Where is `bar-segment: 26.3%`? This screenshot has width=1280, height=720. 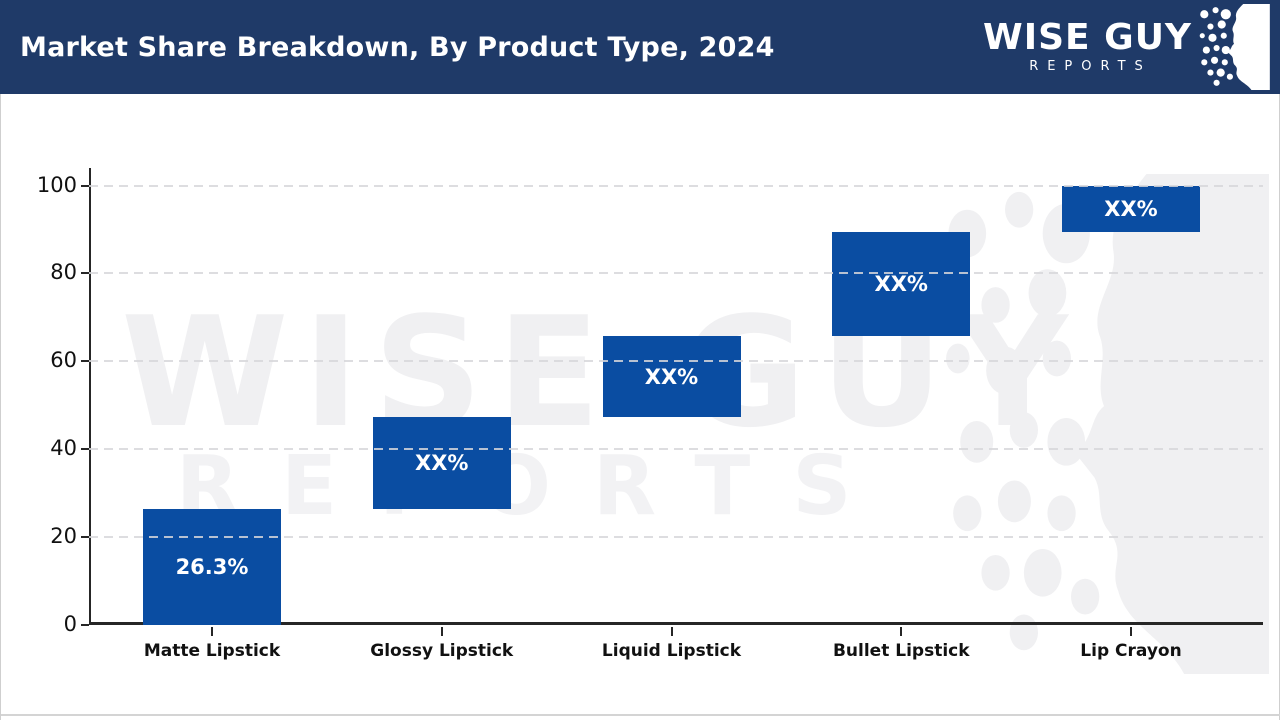 bar-segment: 26.3% is located at coordinates (212, 567).